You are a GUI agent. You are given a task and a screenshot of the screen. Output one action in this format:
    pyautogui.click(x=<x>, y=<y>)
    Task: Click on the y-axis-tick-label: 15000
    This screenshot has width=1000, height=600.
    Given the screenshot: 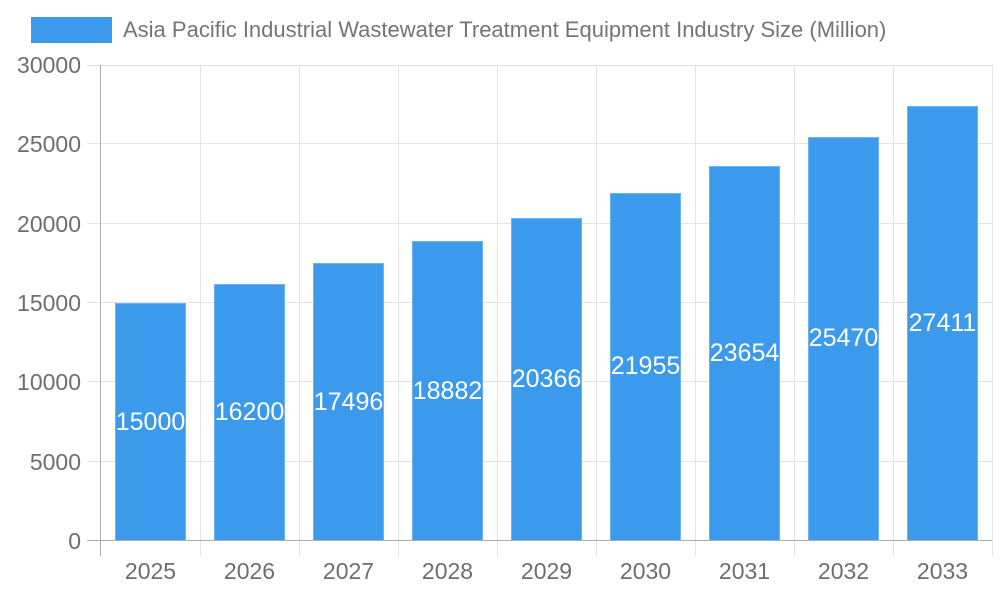 What is the action you would take?
    pyautogui.click(x=49, y=303)
    